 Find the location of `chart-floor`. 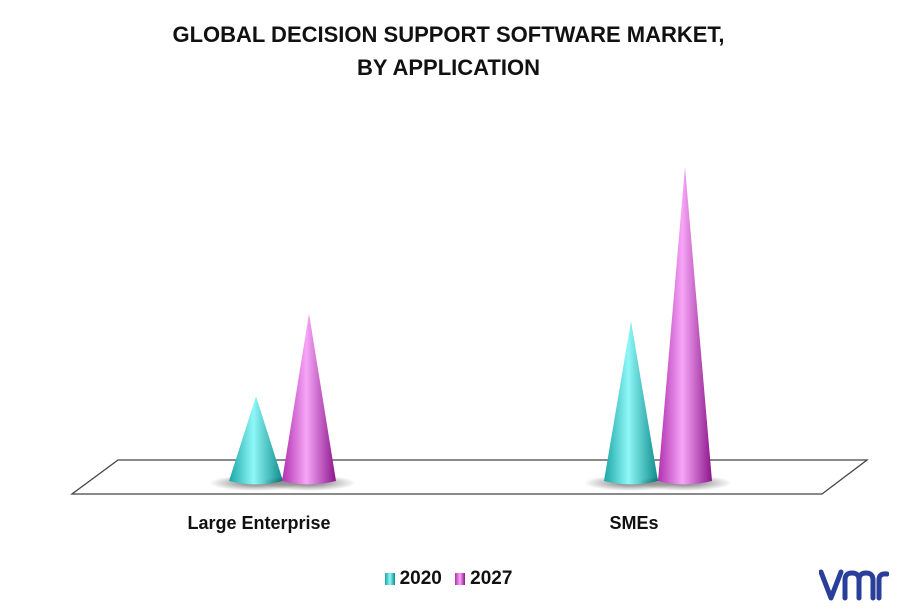

chart-floor is located at coordinates (469, 477).